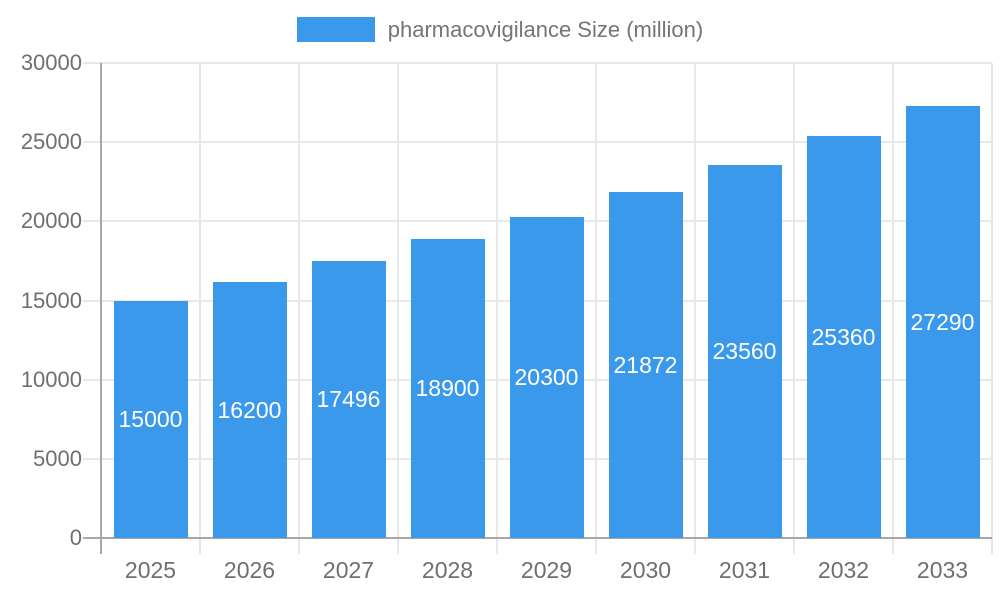  I want to click on legend: pharmacovigilance Size (million), so click(500, 29).